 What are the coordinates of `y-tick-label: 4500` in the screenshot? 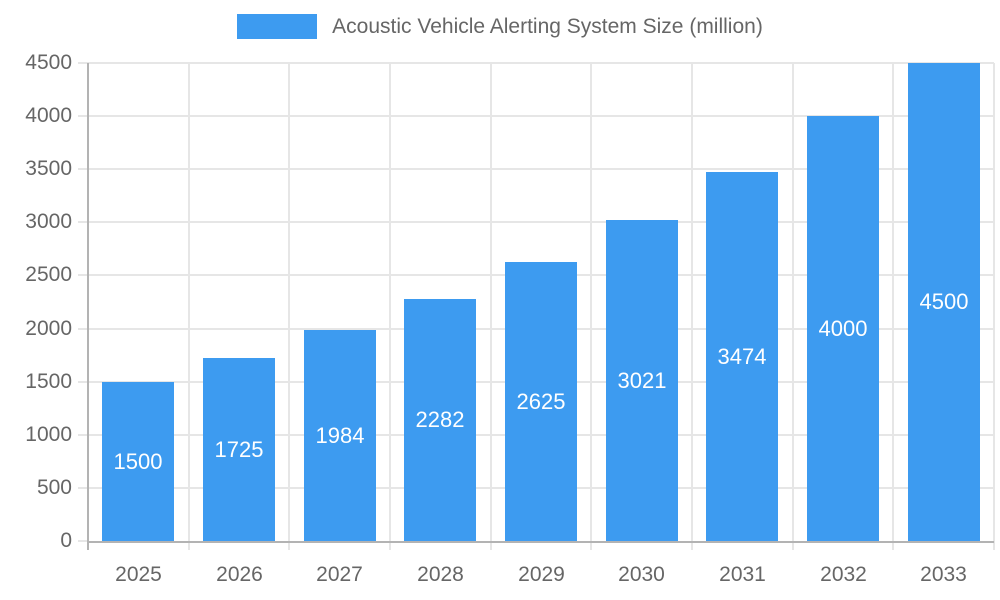 It's located at (48, 62).